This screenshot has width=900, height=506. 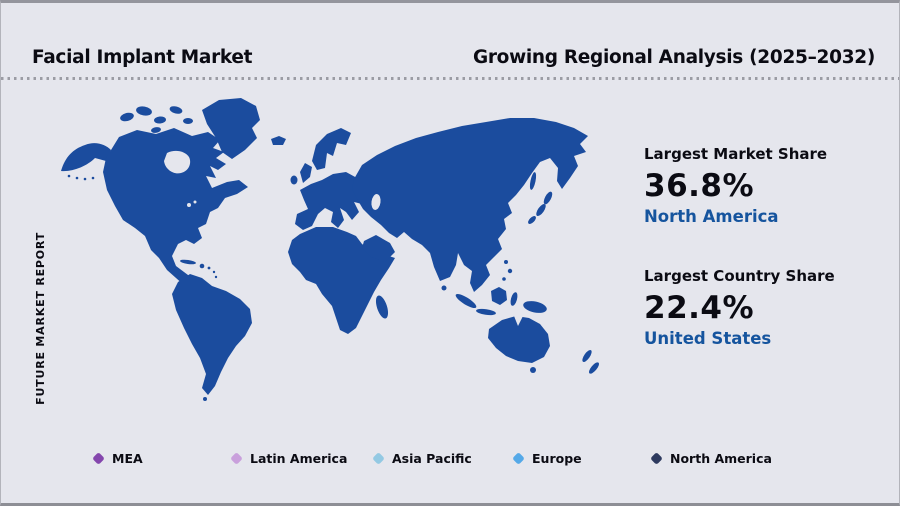 What do you see at coordinates (127, 458) in the screenshot?
I see `legend-label: MEA` at bounding box center [127, 458].